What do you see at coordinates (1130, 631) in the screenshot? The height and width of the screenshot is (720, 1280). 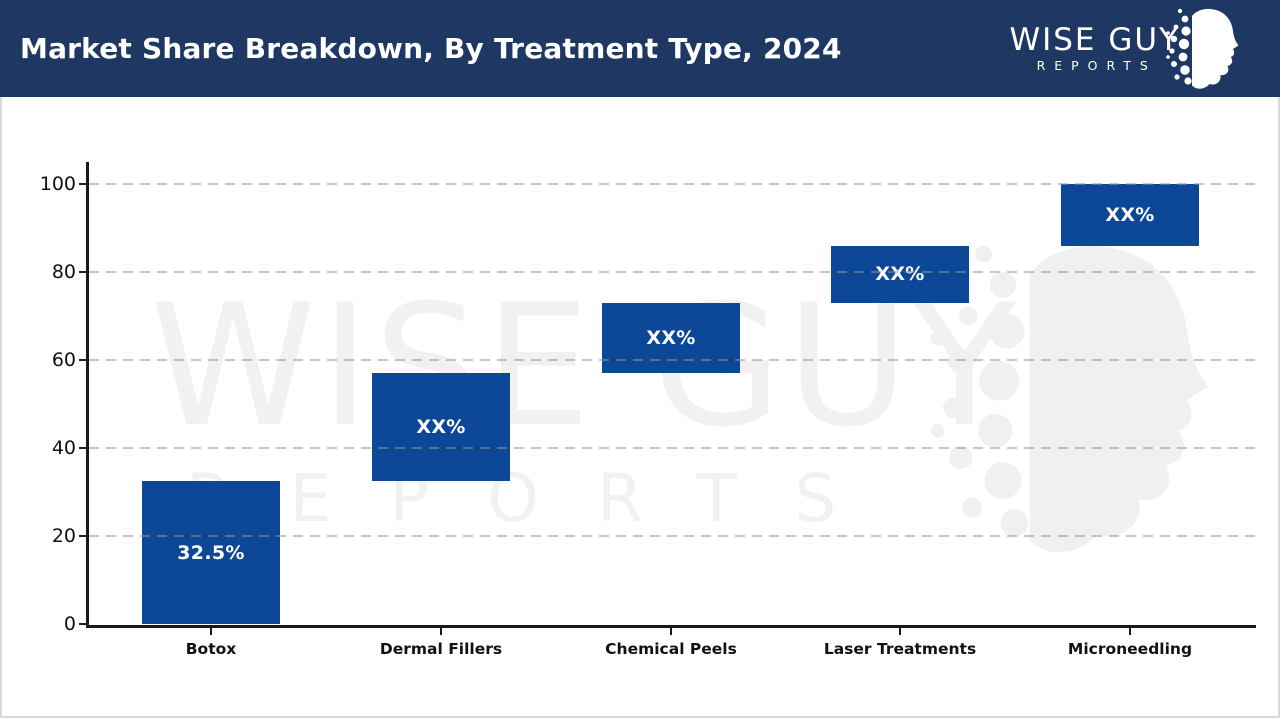 I see `x-tick-mark-microneedling` at bounding box center [1130, 631].